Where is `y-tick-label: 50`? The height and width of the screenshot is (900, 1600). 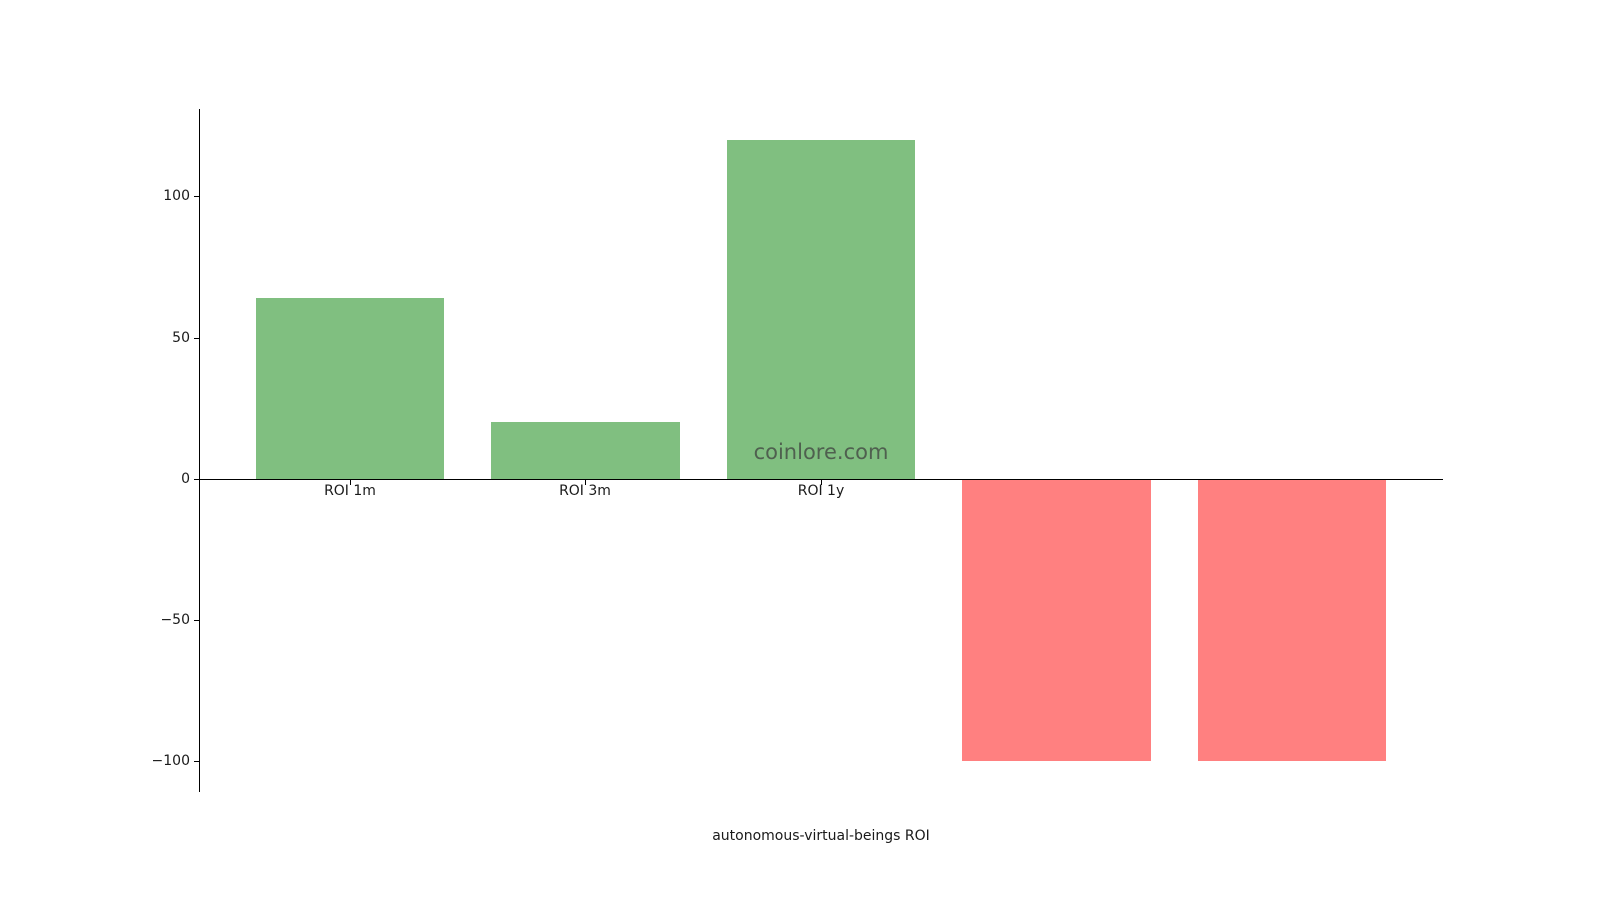
y-tick-label: 50 is located at coordinates (181, 338).